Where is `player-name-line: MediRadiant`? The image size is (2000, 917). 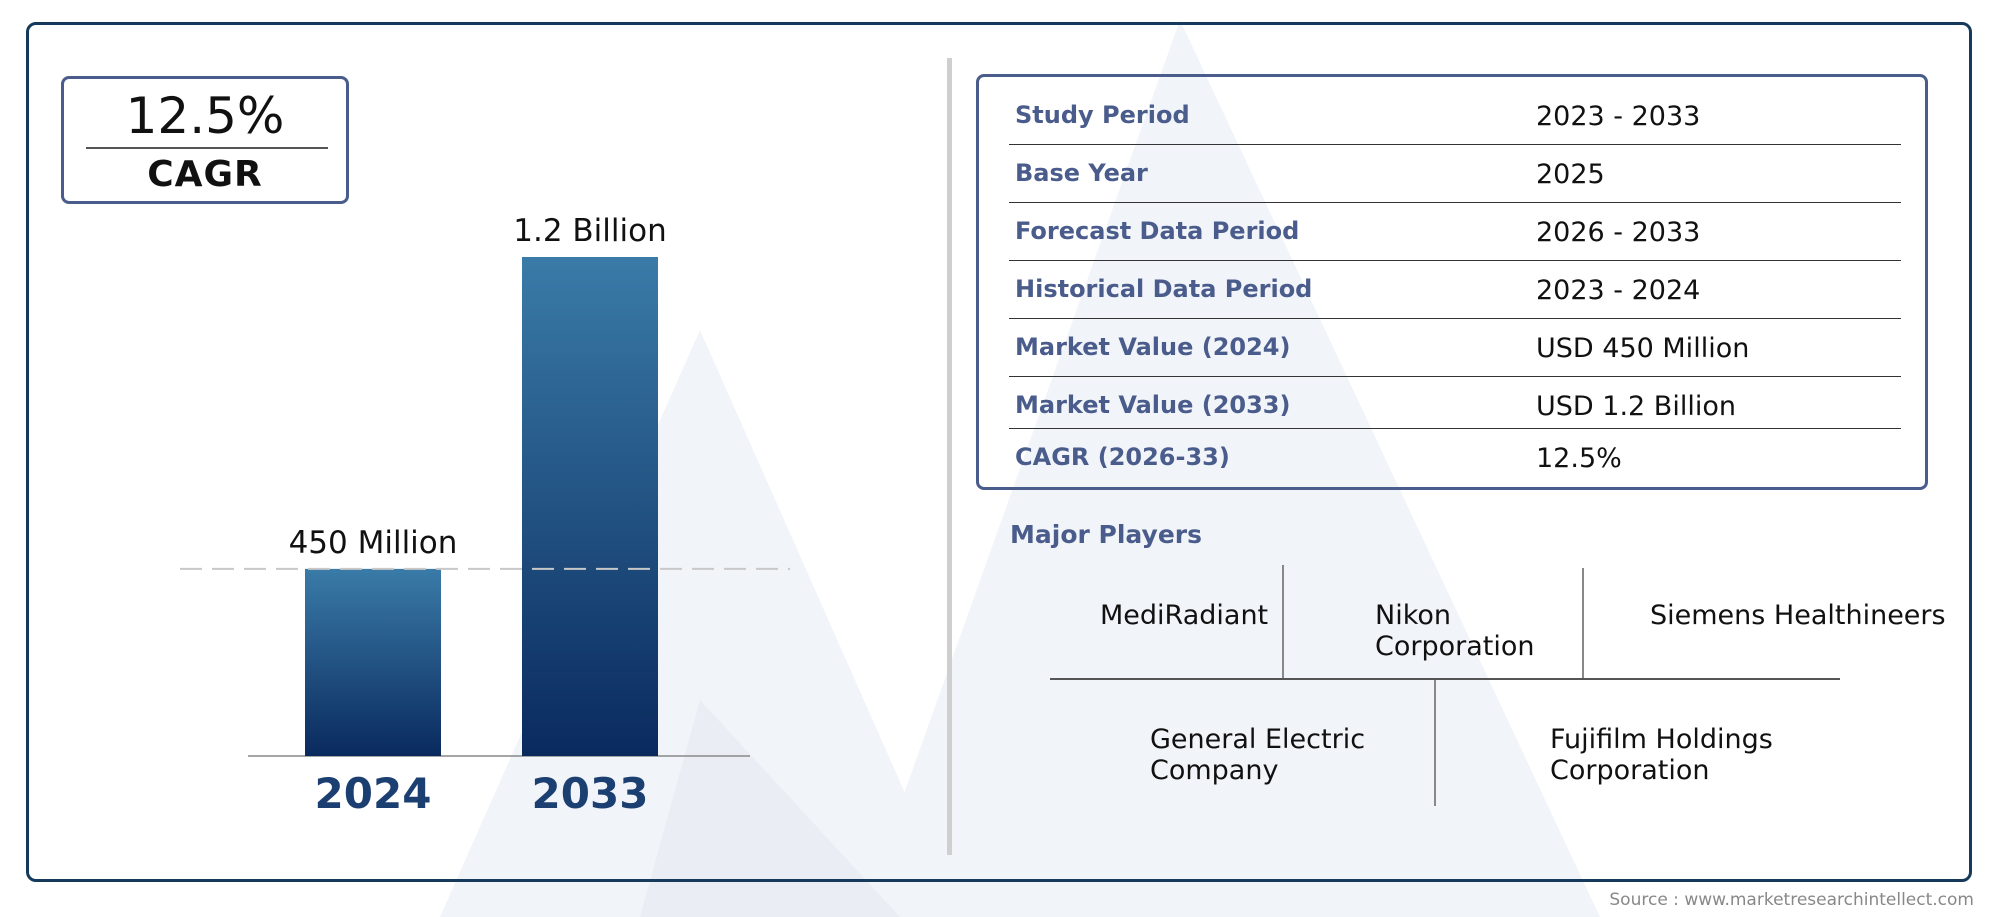 player-name-line: MediRadiant is located at coordinates (1184, 615).